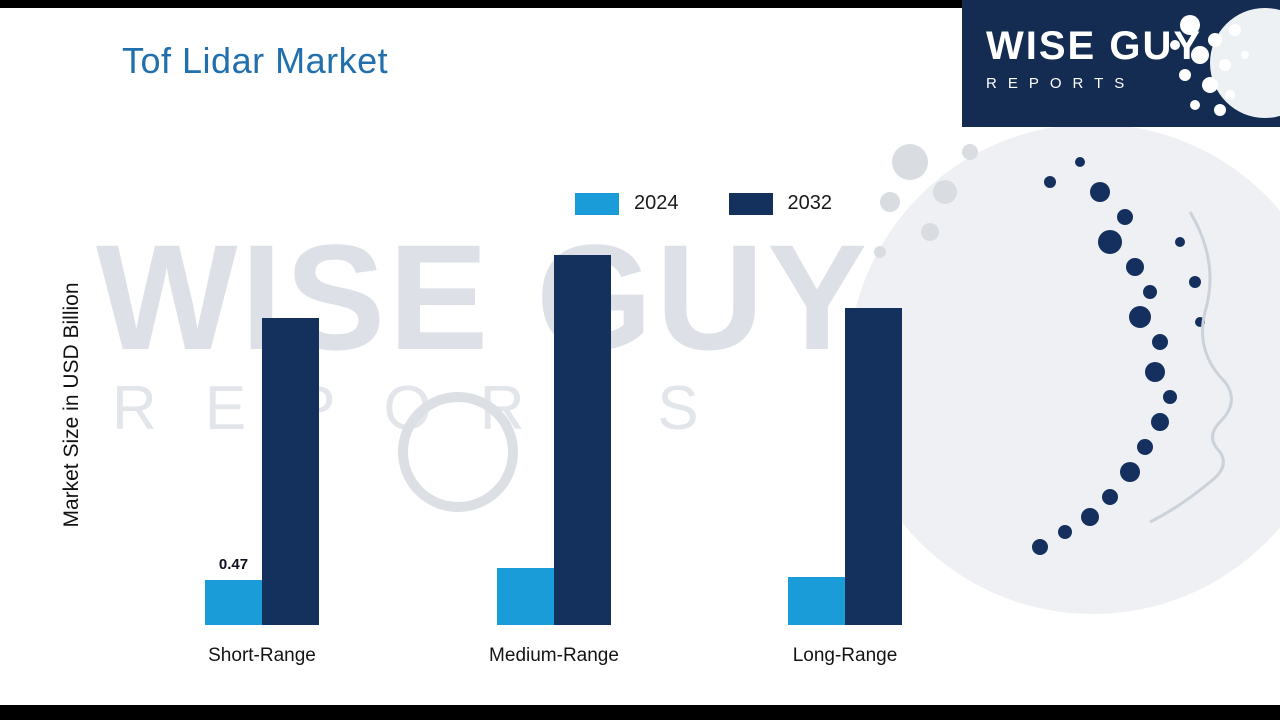 The image size is (1280, 720). I want to click on wiseguy-logo: WISE GUY REPORTS, so click(1121, 63).